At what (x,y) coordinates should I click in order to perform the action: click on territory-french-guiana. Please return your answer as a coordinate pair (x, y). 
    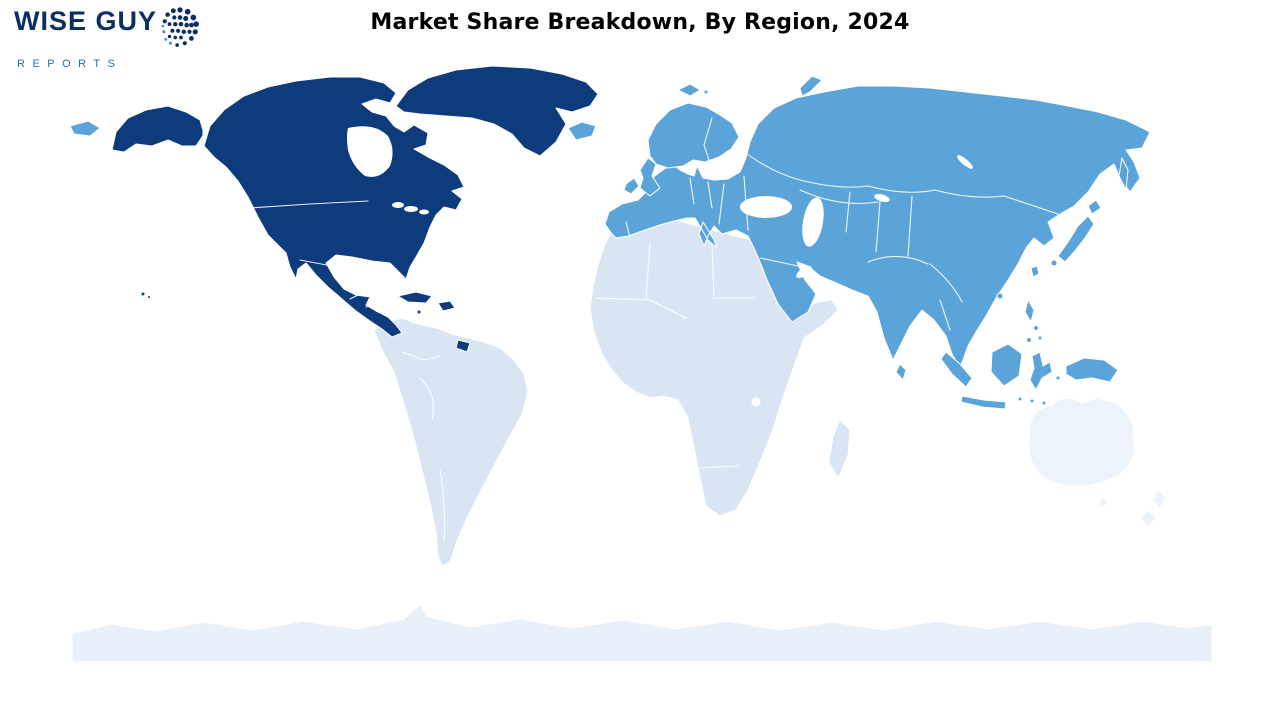
    Looking at the image, I should click on (463, 346).